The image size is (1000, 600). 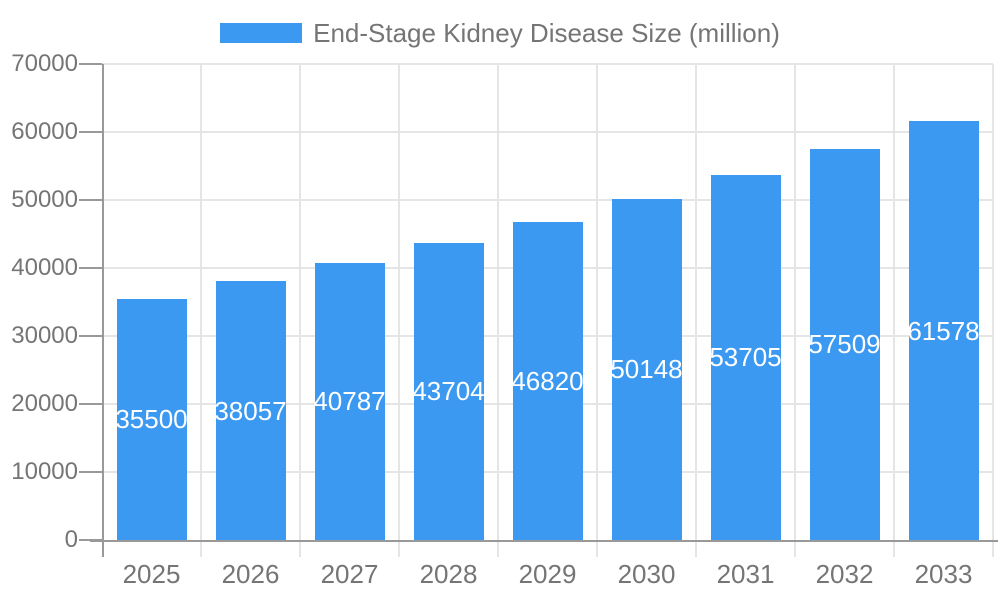 What do you see at coordinates (44, 267) in the screenshot?
I see `y-tick-label: 40000` at bounding box center [44, 267].